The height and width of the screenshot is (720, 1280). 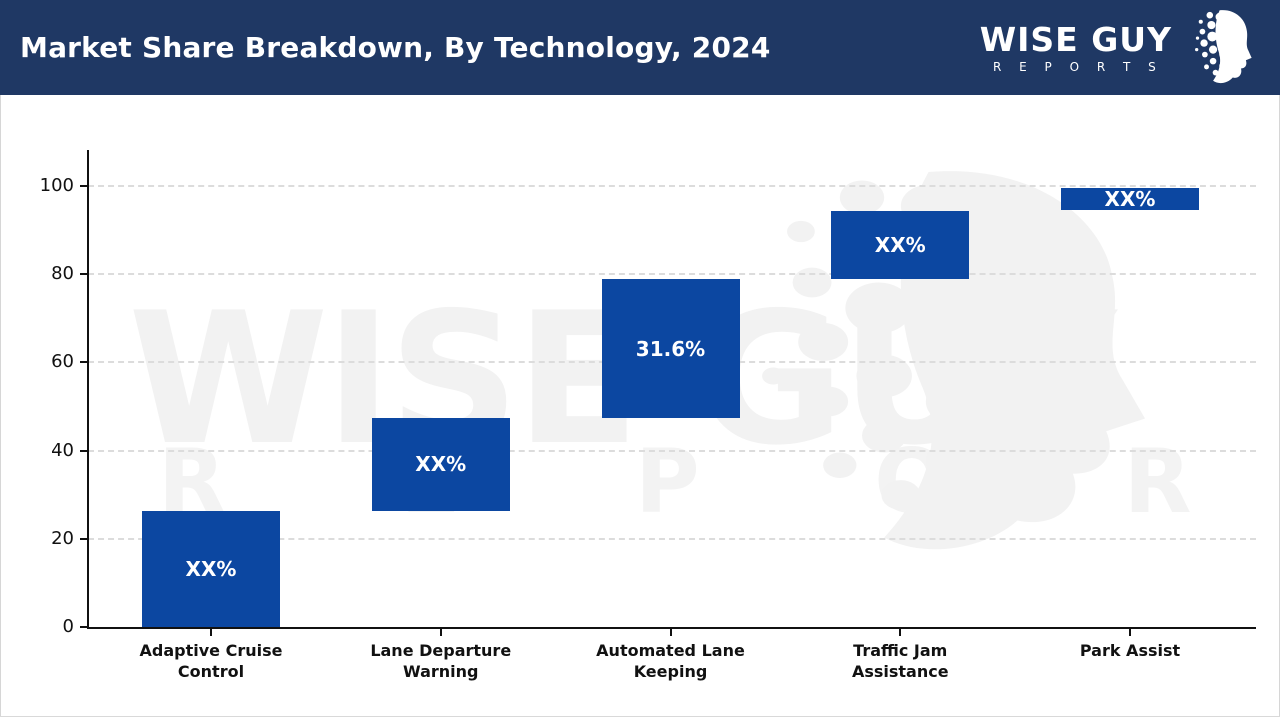 I want to click on y-axis-tick-label: 100, so click(x=56, y=185).